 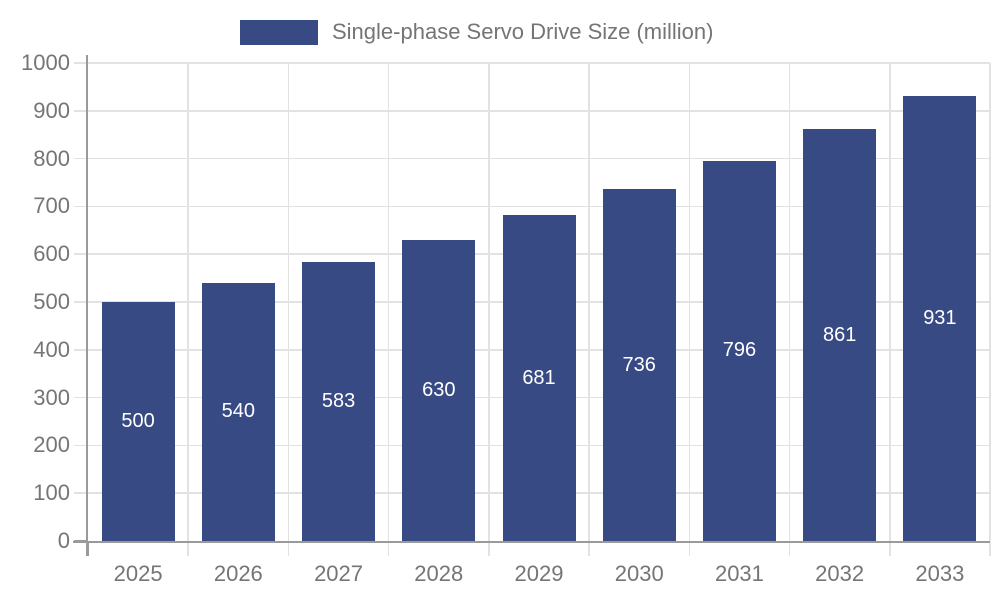 I want to click on bar-value-label: 630, so click(x=439, y=389).